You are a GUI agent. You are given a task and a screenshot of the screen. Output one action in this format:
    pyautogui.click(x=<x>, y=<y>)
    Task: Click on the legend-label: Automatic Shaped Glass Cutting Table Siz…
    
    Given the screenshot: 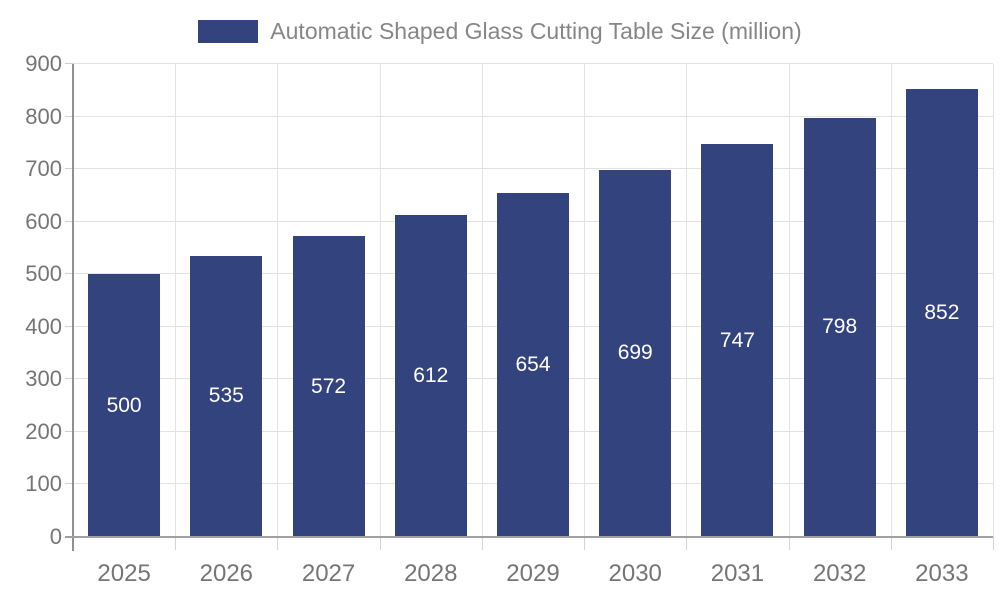 What is the action you would take?
    pyautogui.click(x=536, y=31)
    